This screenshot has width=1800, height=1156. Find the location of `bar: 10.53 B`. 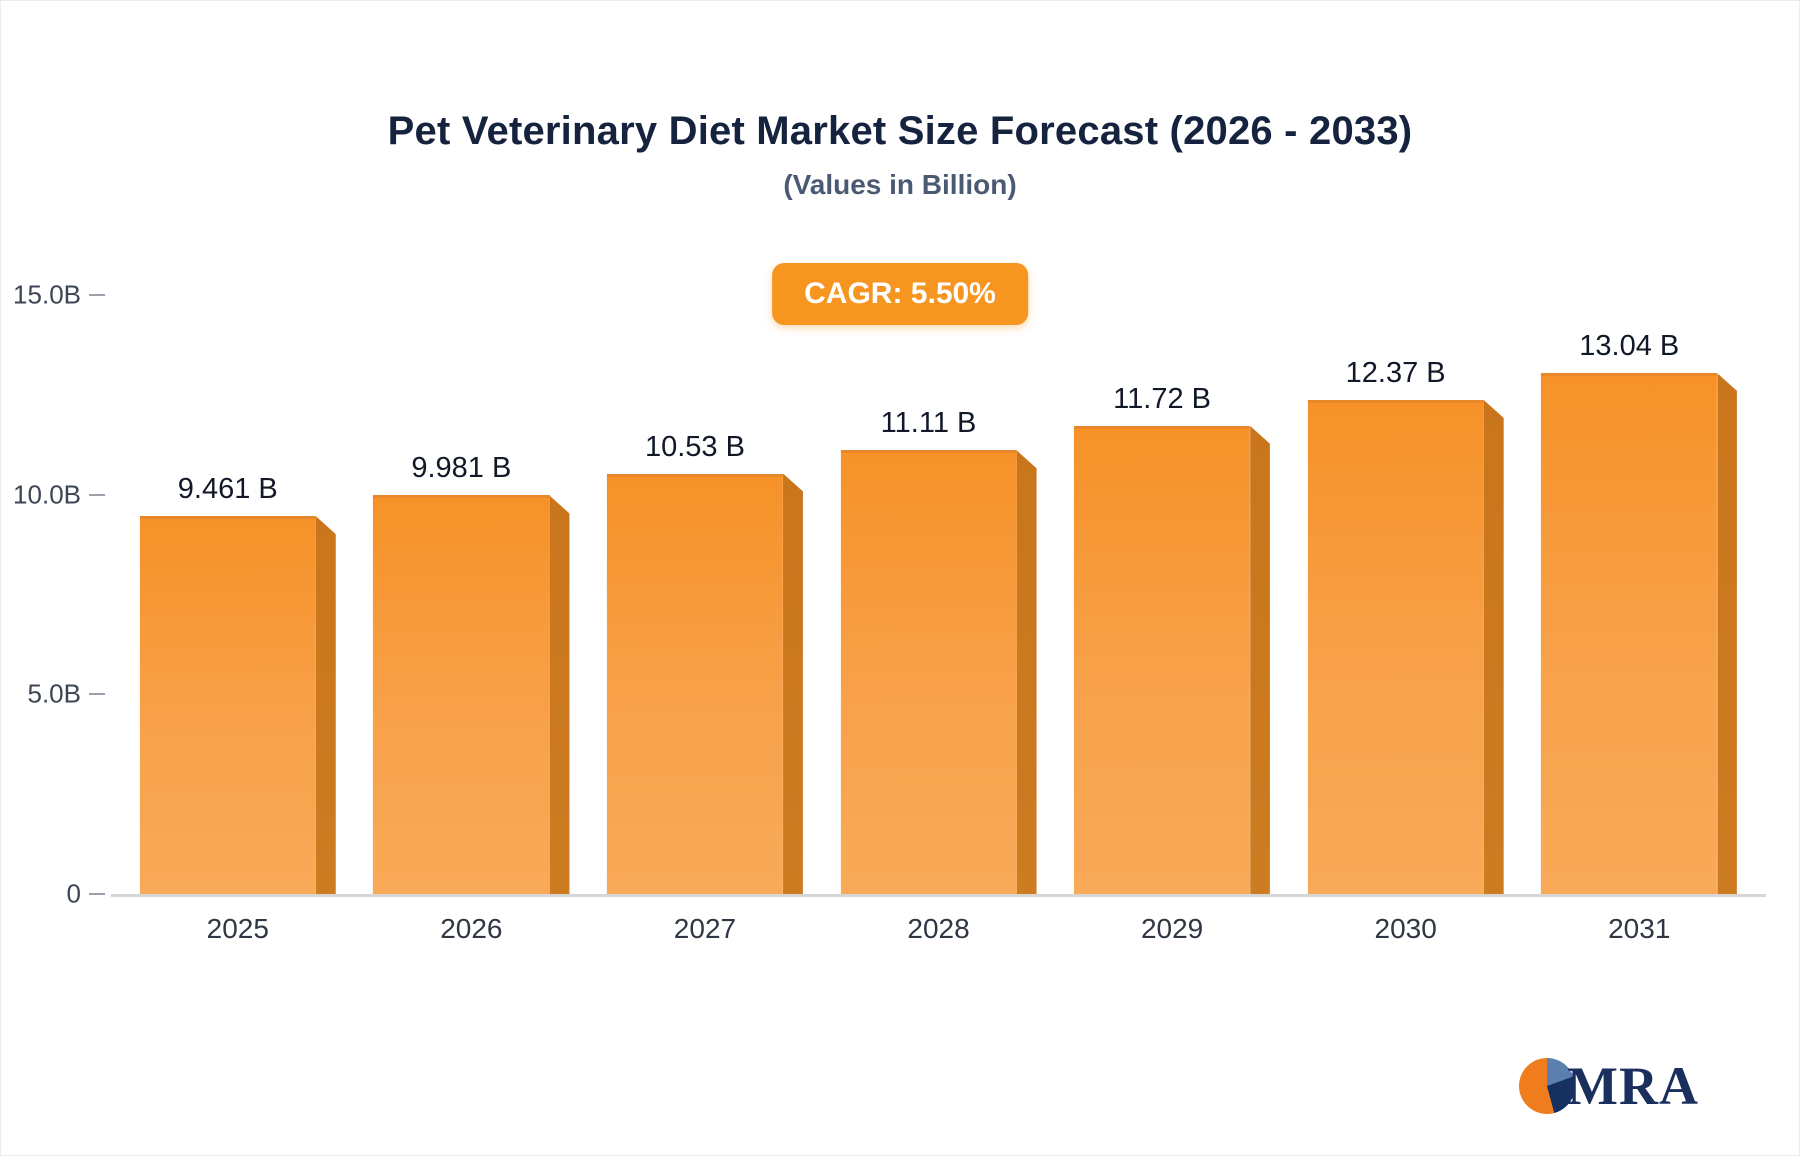

bar: 10.53 B is located at coordinates (705, 662).